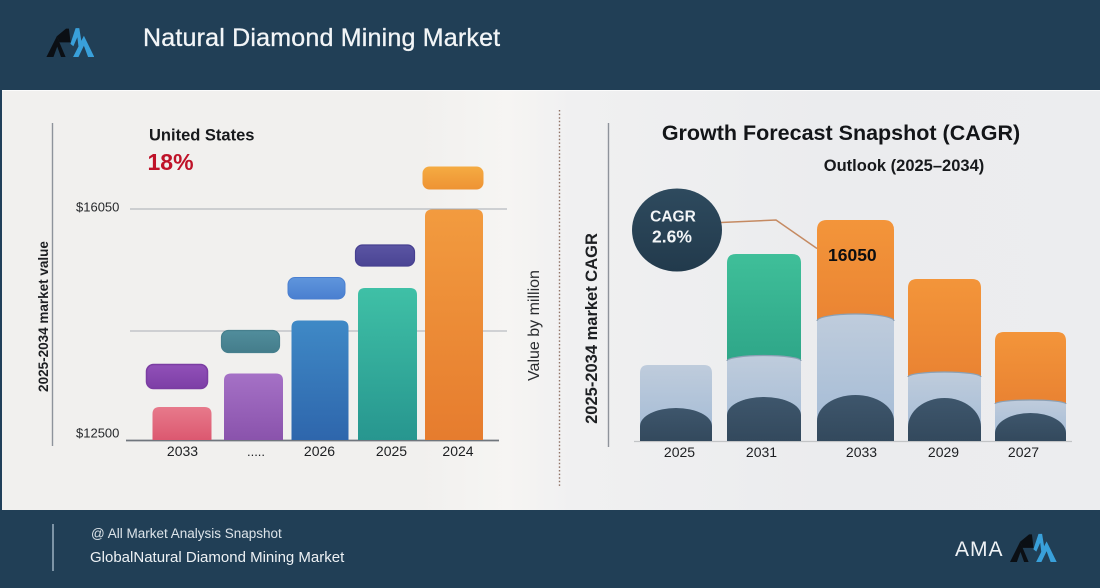  Describe the element at coordinates (904, 166) in the screenshot. I see `svg-text: Outlook (2025–2034)` at that location.